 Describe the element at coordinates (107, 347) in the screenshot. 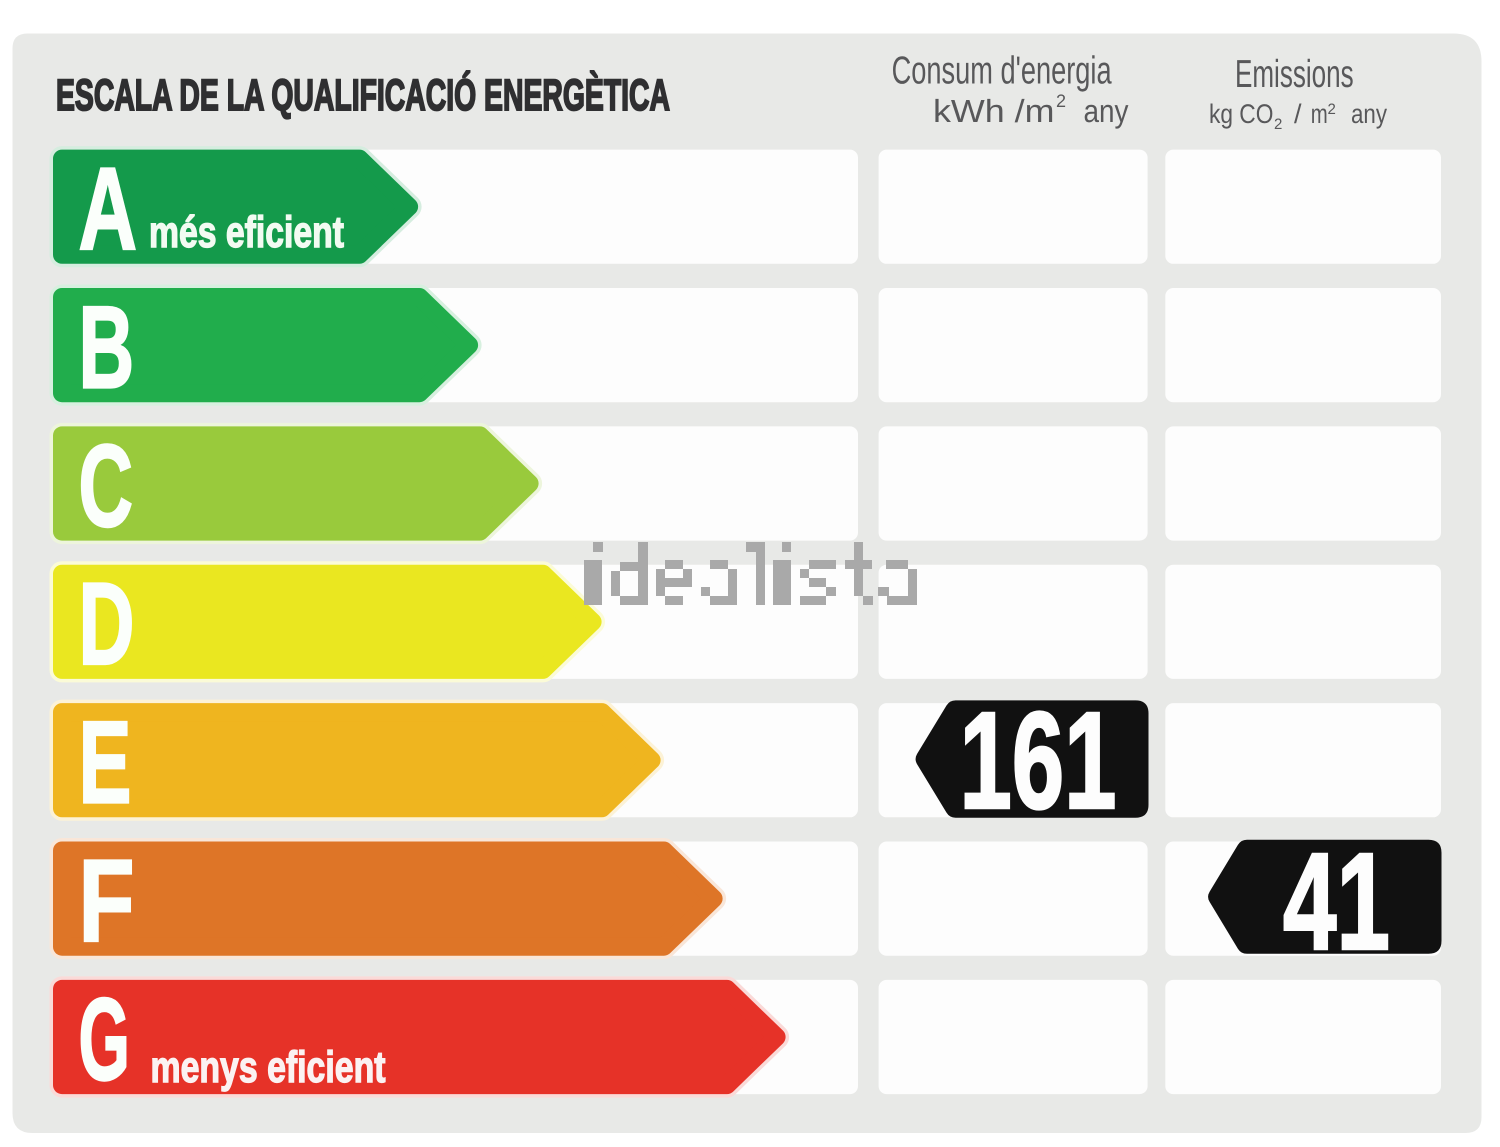

I see `svg-text: B` at that location.